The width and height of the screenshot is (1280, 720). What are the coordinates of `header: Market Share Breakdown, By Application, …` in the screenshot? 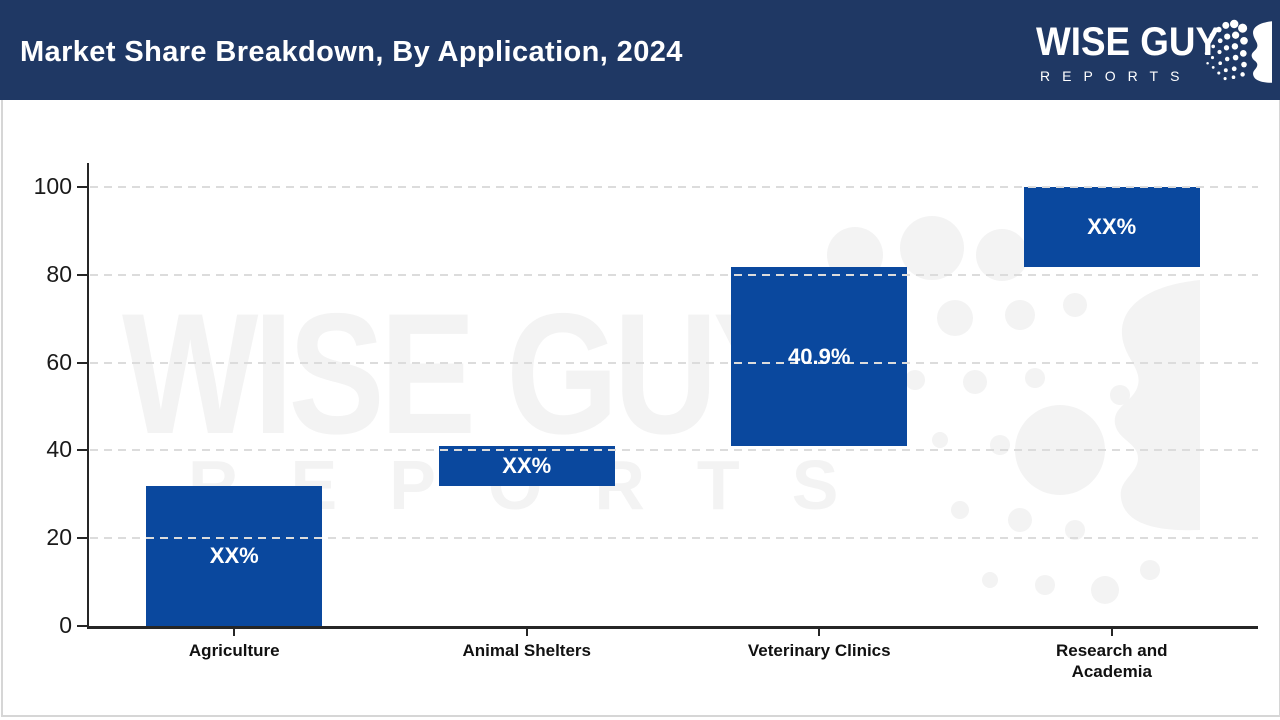 It's located at (640, 50).